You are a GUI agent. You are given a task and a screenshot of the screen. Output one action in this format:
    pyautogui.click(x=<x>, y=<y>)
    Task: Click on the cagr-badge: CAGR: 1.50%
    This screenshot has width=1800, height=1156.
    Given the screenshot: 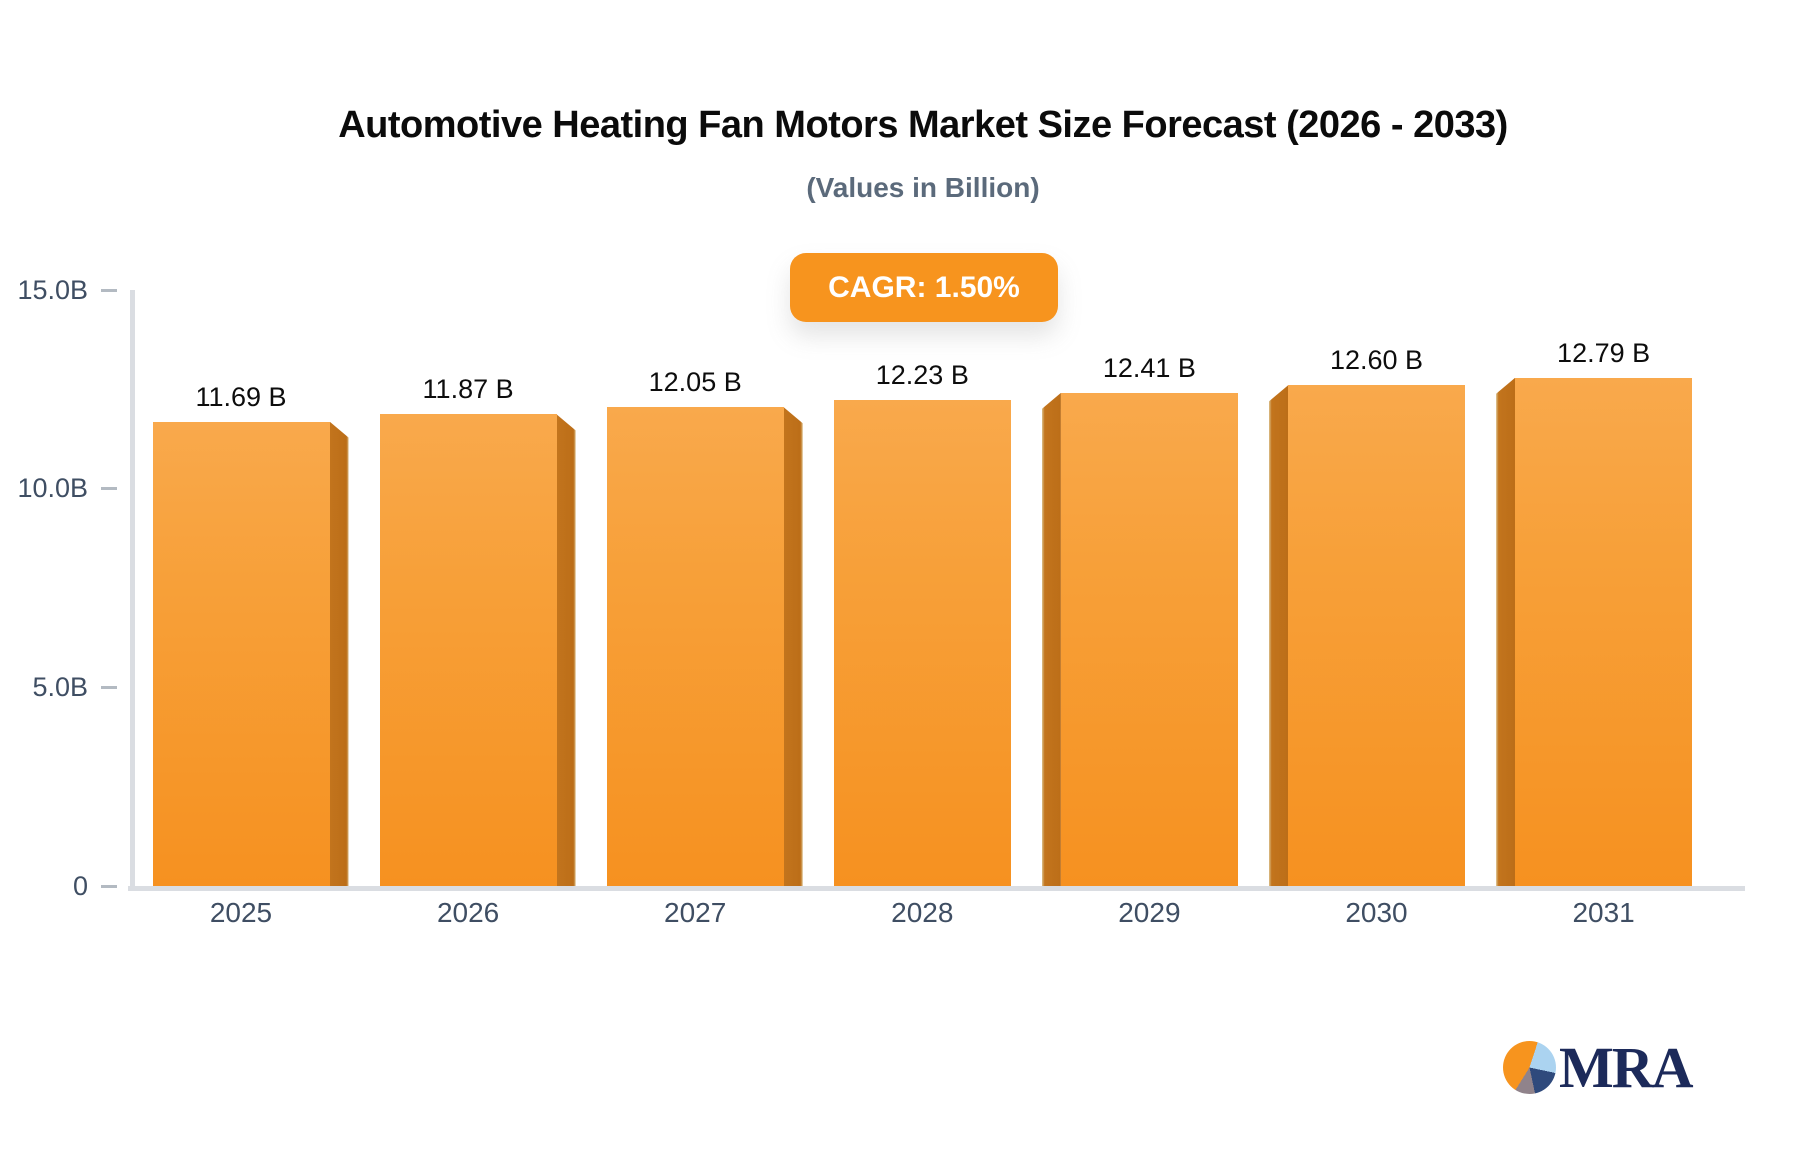 What is the action you would take?
    pyautogui.click(x=924, y=287)
    